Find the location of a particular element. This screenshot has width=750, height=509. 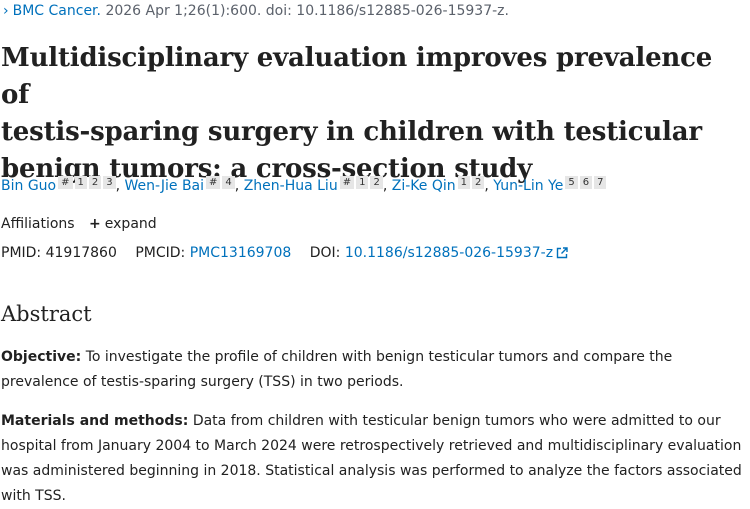

pmcid-label: PMCID: is located at coordinates (160, 253).